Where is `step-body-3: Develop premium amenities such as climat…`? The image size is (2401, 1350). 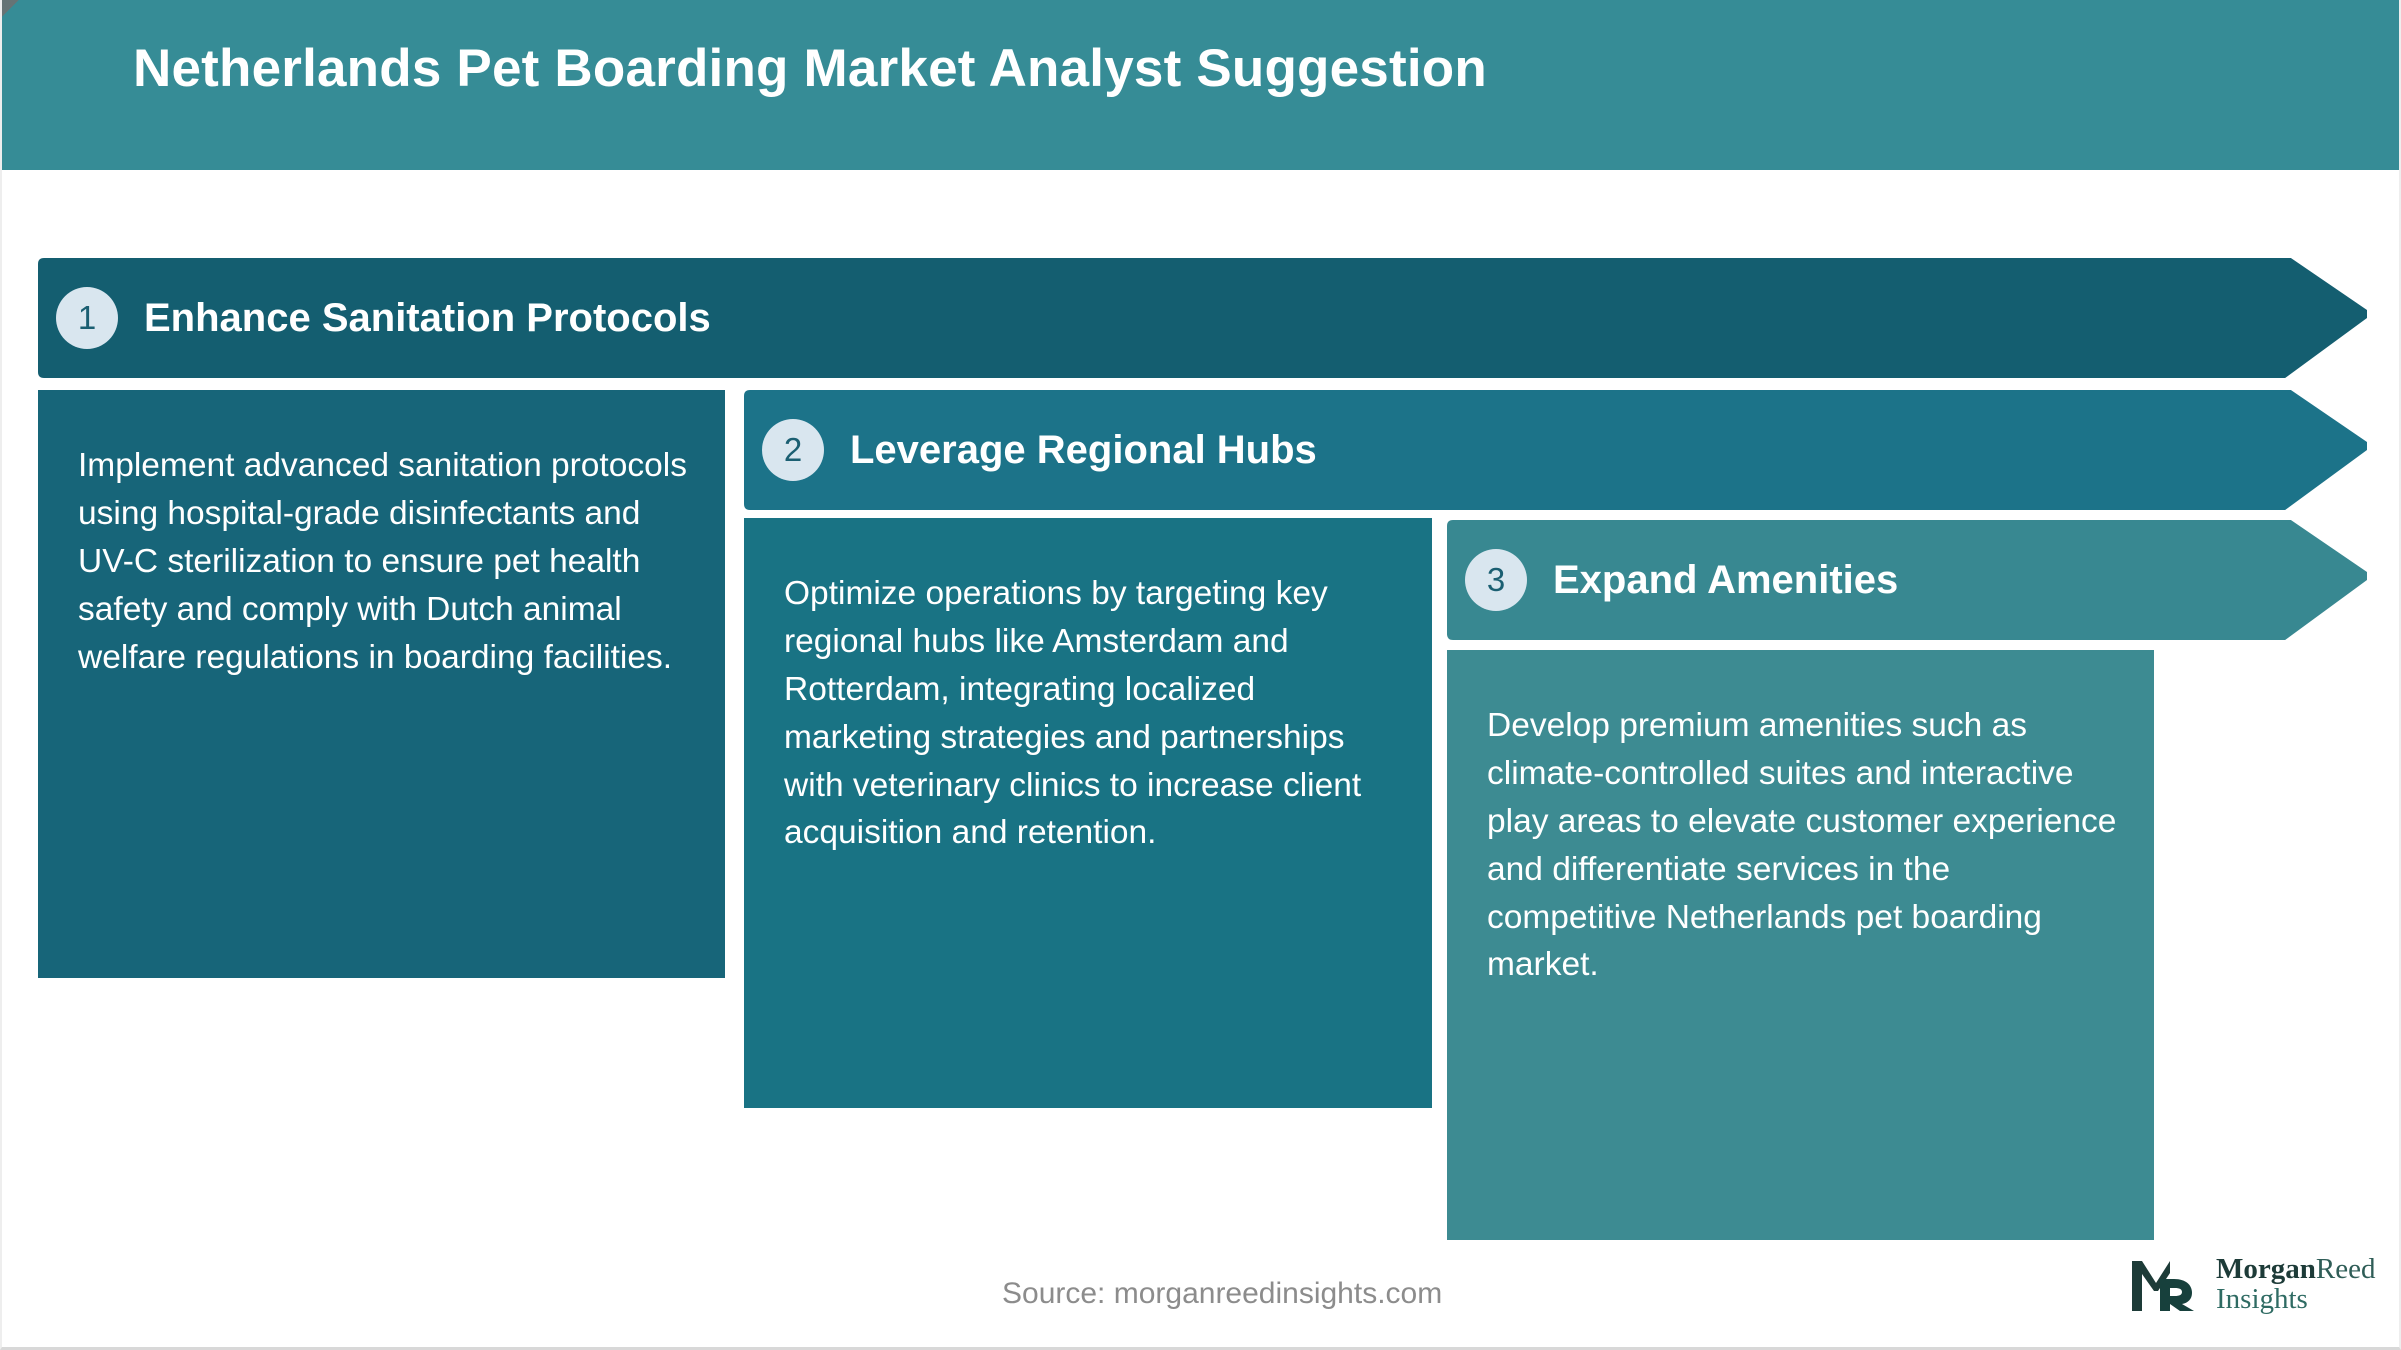
step-body-3: Develop premium amenities such as climat… is located at coordinates (1802, 845).